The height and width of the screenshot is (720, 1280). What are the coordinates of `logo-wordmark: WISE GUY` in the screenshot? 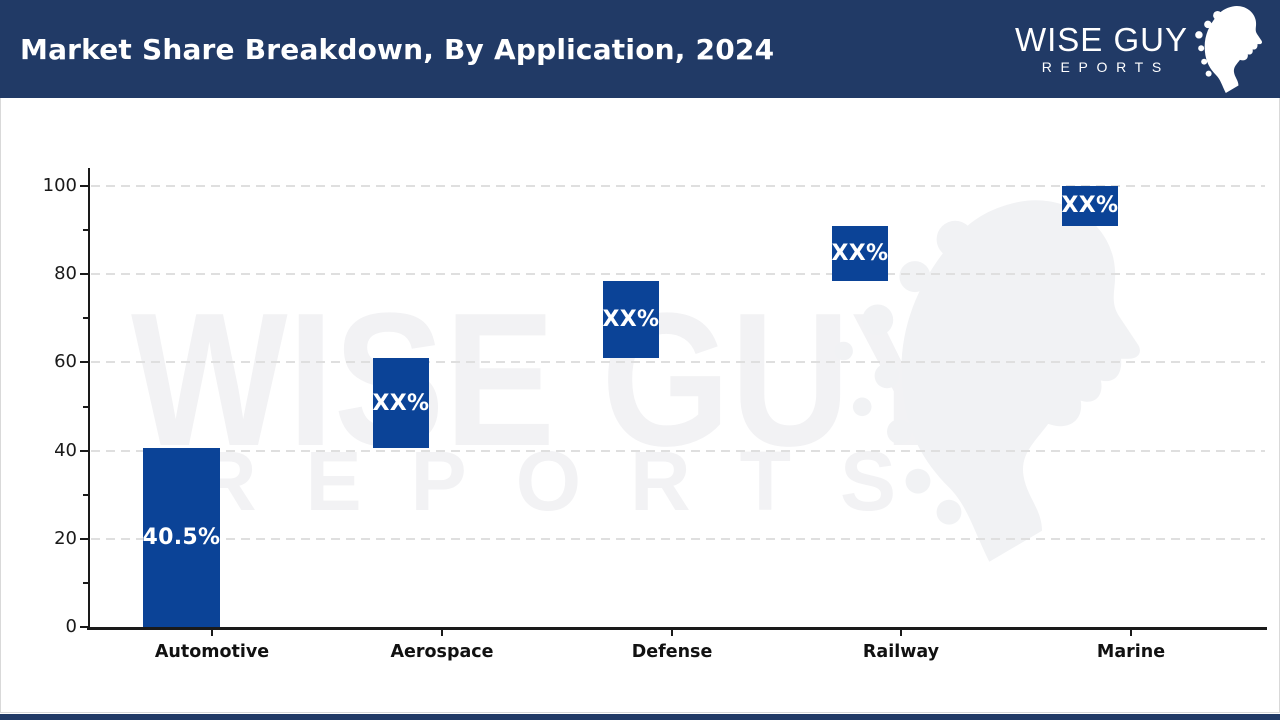 It's located at (1101, 39).